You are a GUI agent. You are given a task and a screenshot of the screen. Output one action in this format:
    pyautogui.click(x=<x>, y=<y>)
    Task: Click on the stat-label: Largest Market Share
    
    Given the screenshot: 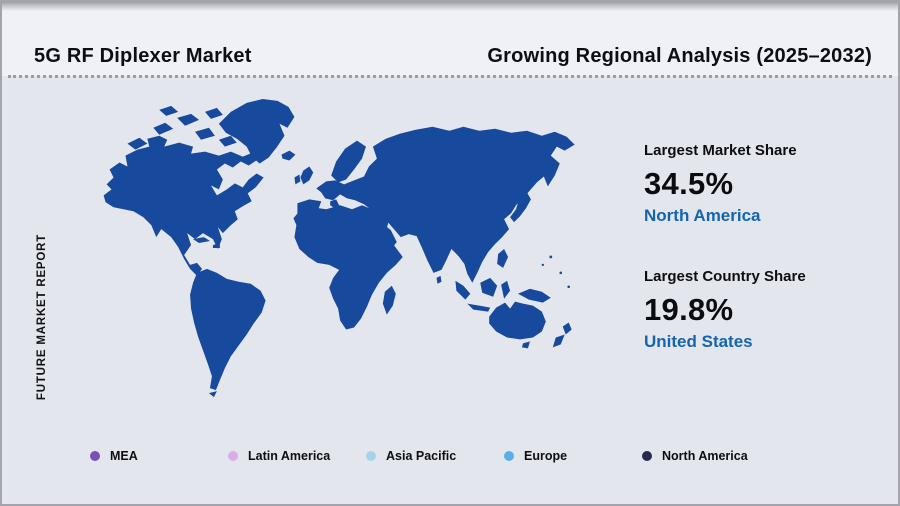 What is the action you would take?
    pyautogui.click(x=720, y=150)
    